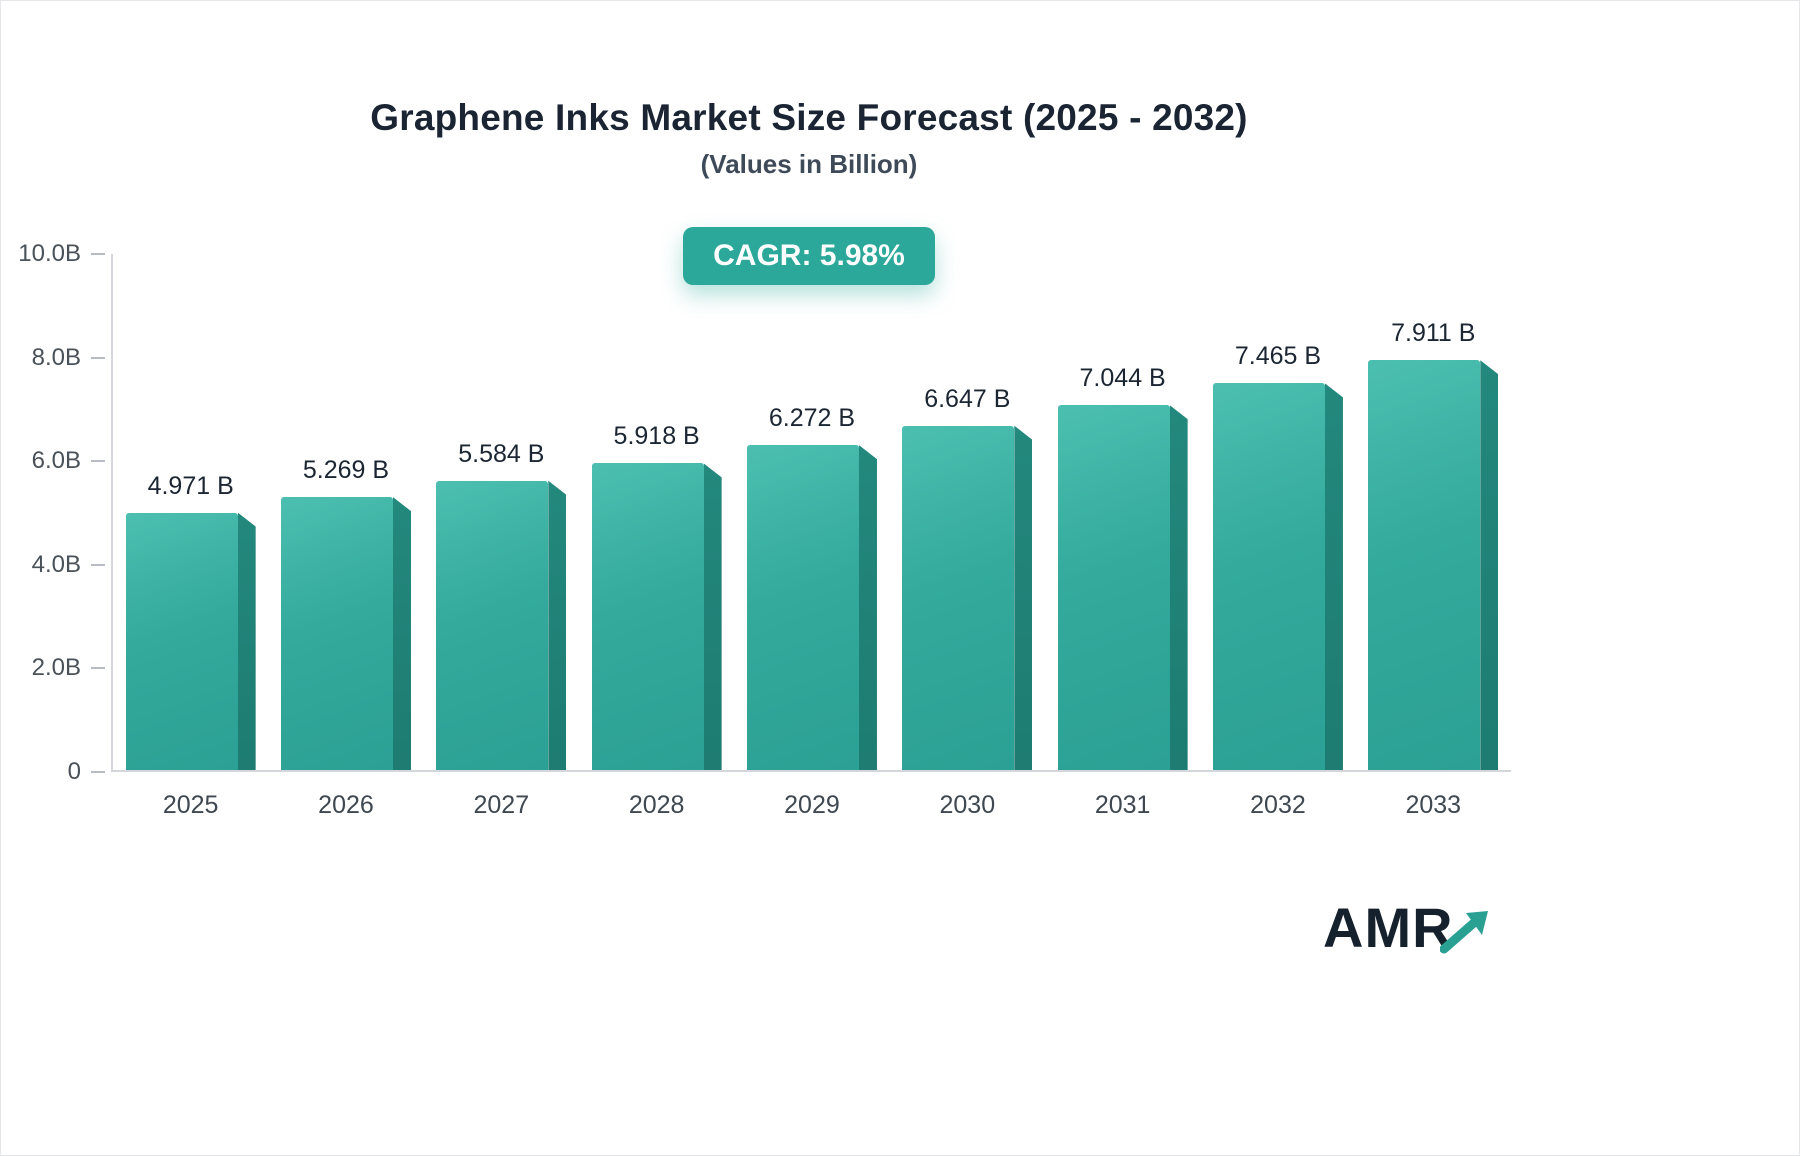 This screenshot has width=1800, height=1156. Describe the element at coordinates (812, 418) in the screenshot. I see `bar-value-label: 6.272 B` at that location.